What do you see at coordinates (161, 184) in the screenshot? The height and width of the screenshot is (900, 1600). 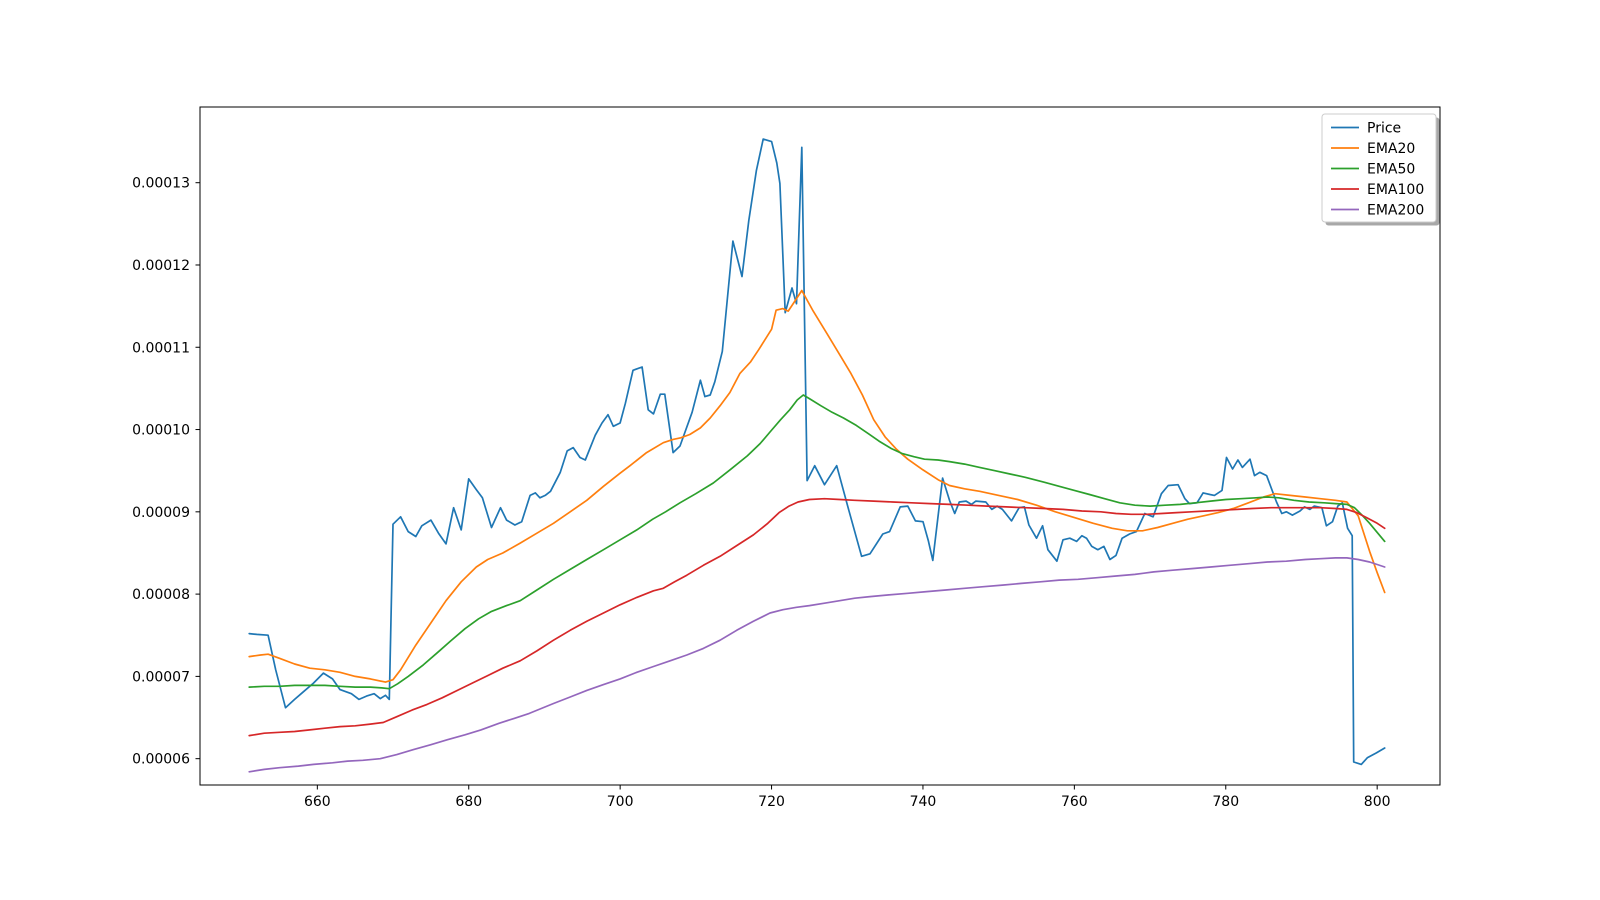 I see `y-tick-label: 0.00013` at bounding box center [161, 184].